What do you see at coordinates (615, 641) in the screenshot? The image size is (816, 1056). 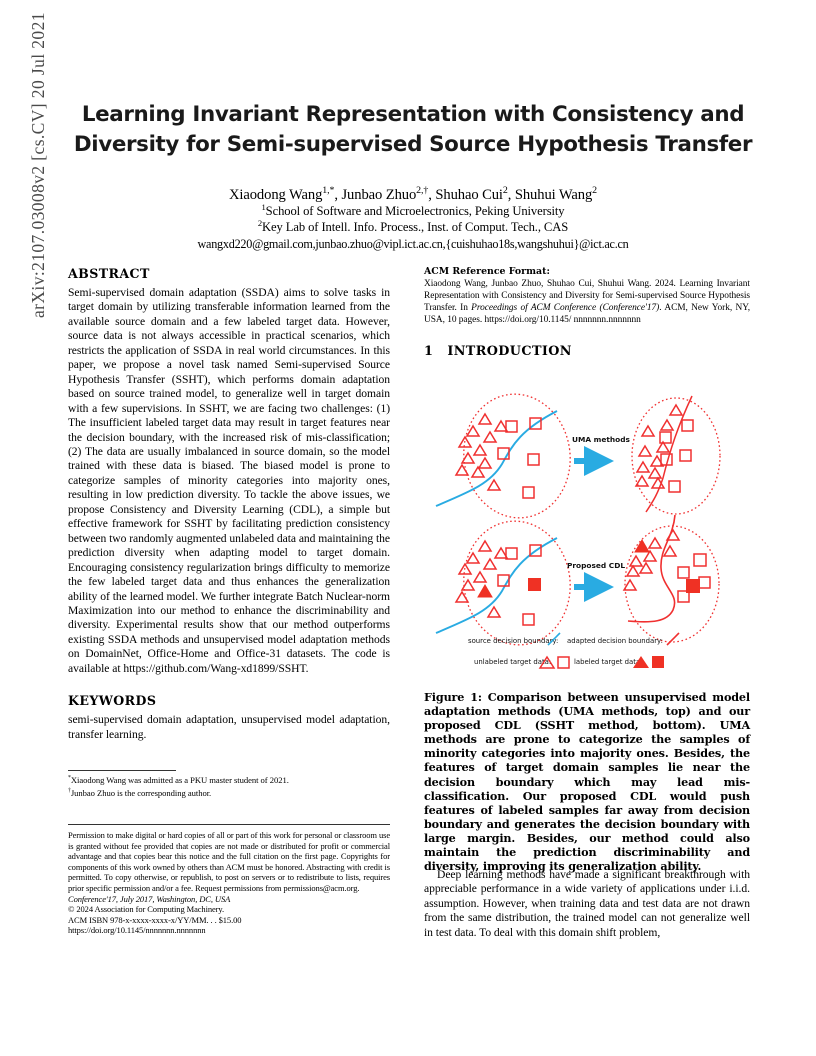 I see `legend-adapted-boundary-label: adapted decision boundary:` at bounding box center [615, 641].